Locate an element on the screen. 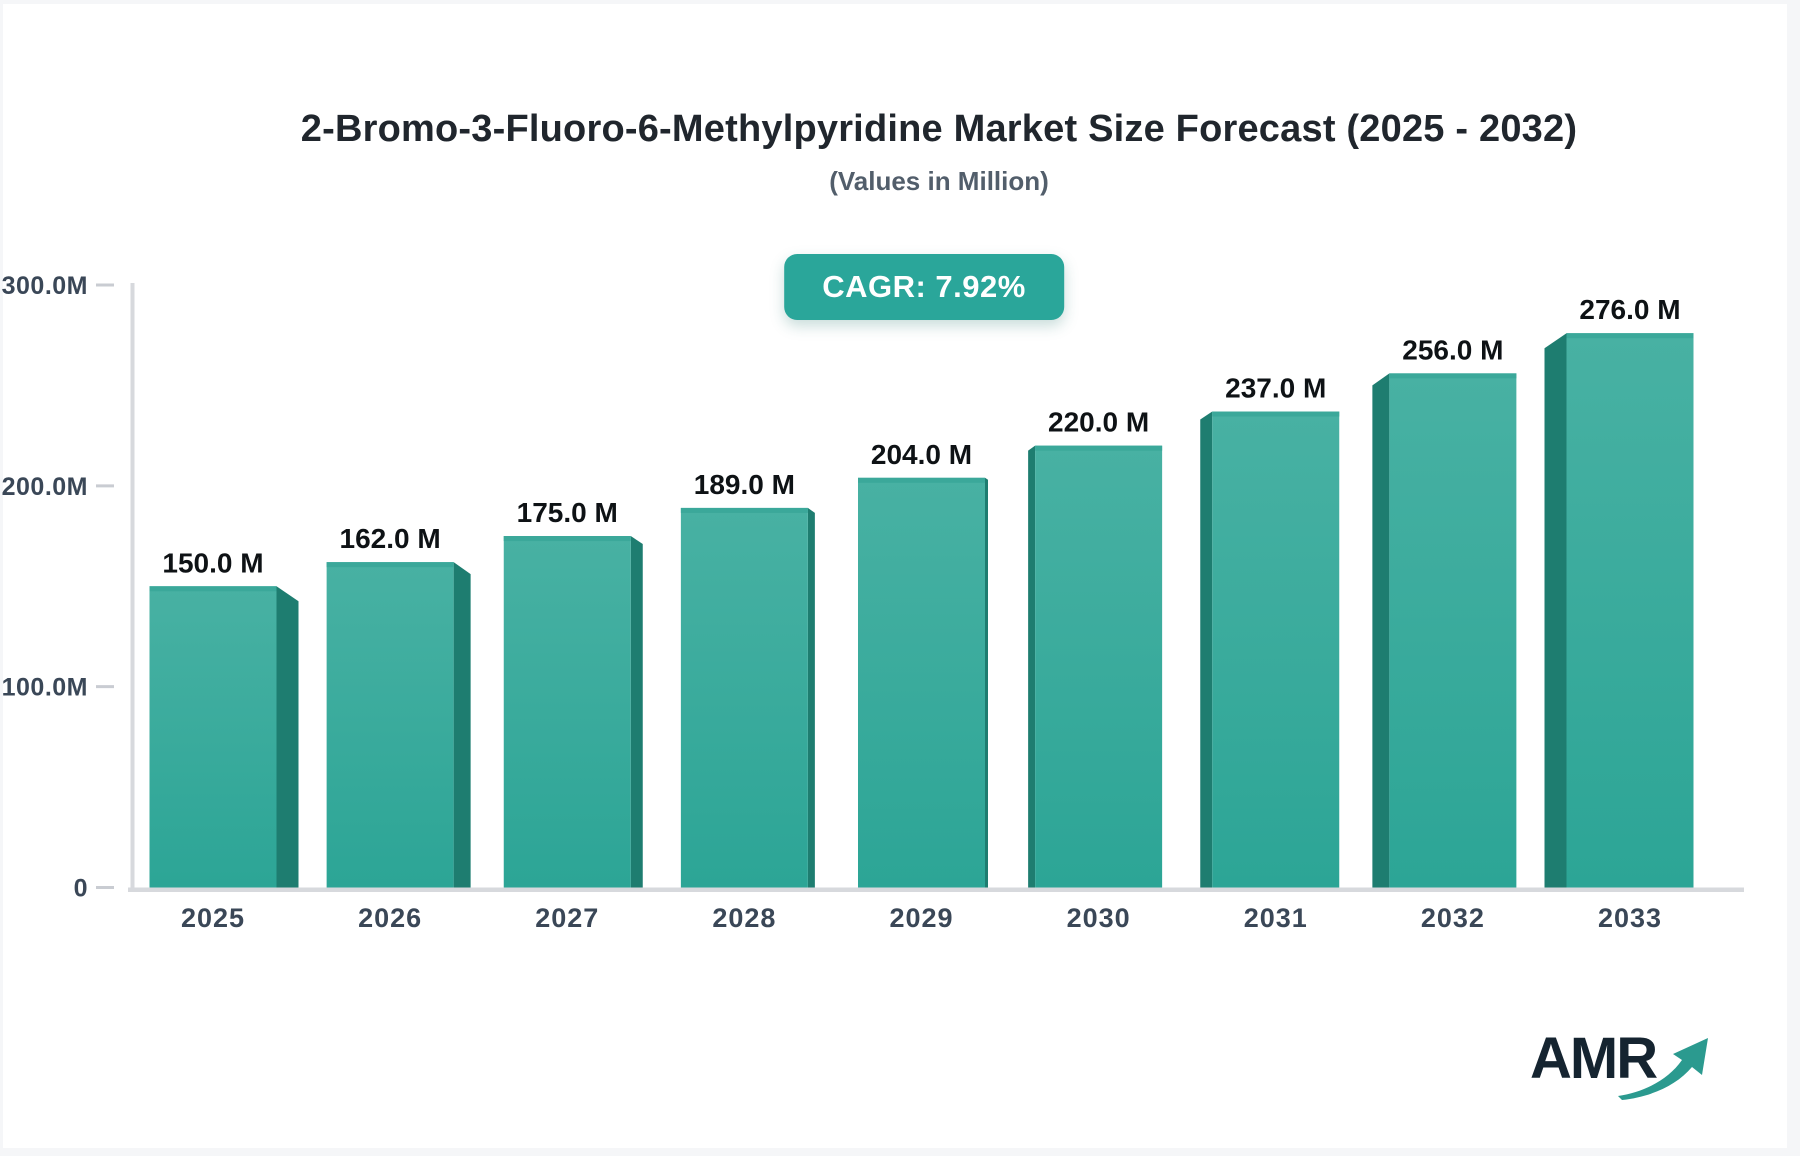 This screenshot has width=1800, height=1156. bar-value-label: 150.0 M is located at coordinates (212, 562).